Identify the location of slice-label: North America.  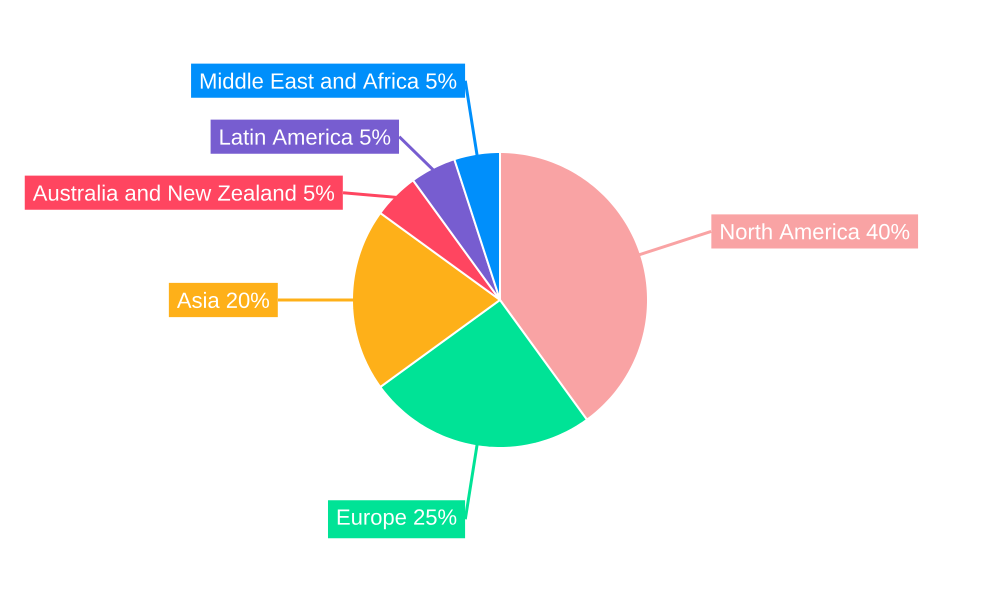
(790, 231).